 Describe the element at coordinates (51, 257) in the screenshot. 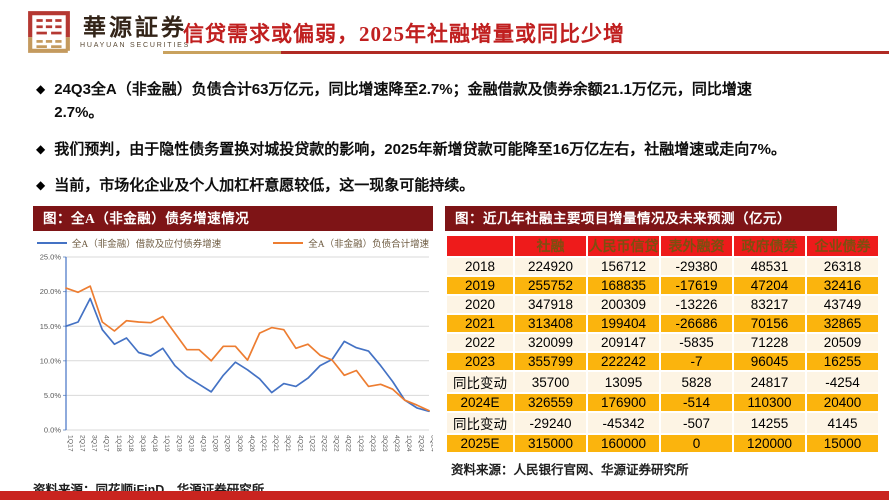

I see `y-axis-label: 25.0%` at that location.